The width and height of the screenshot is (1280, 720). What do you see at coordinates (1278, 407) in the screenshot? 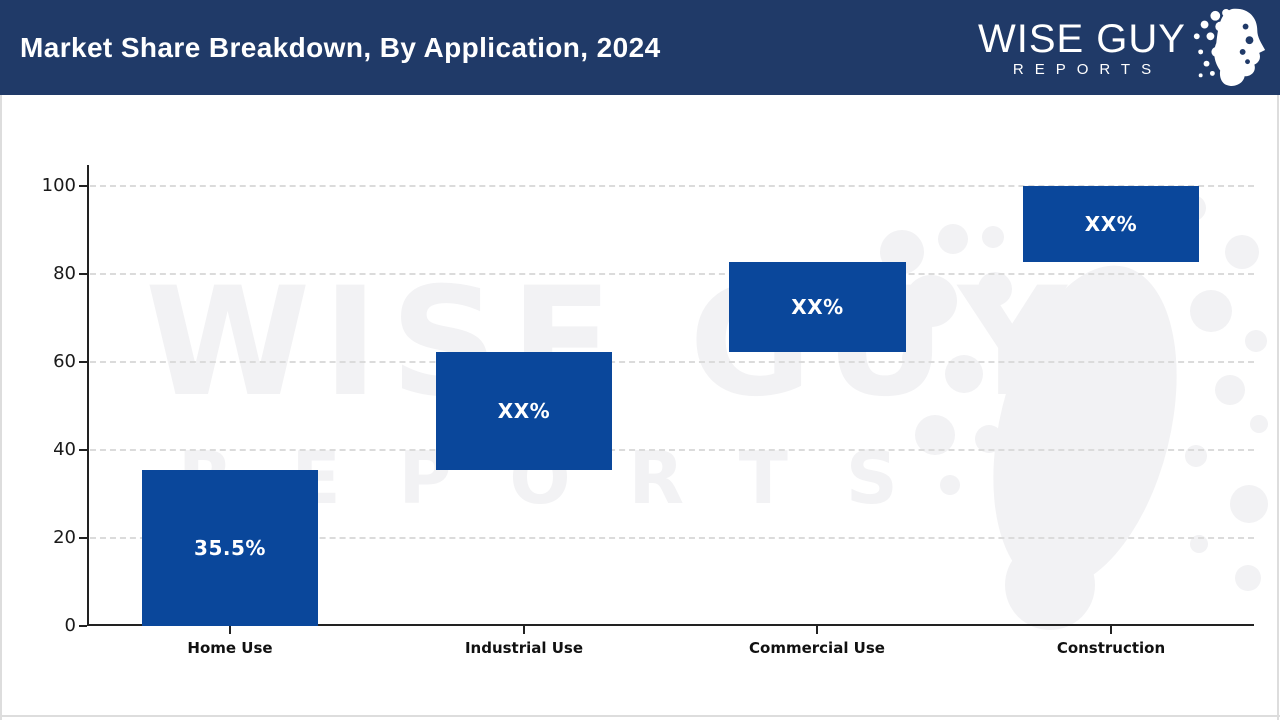
I see `frame-border-right` at bounding box center [1278, 407].